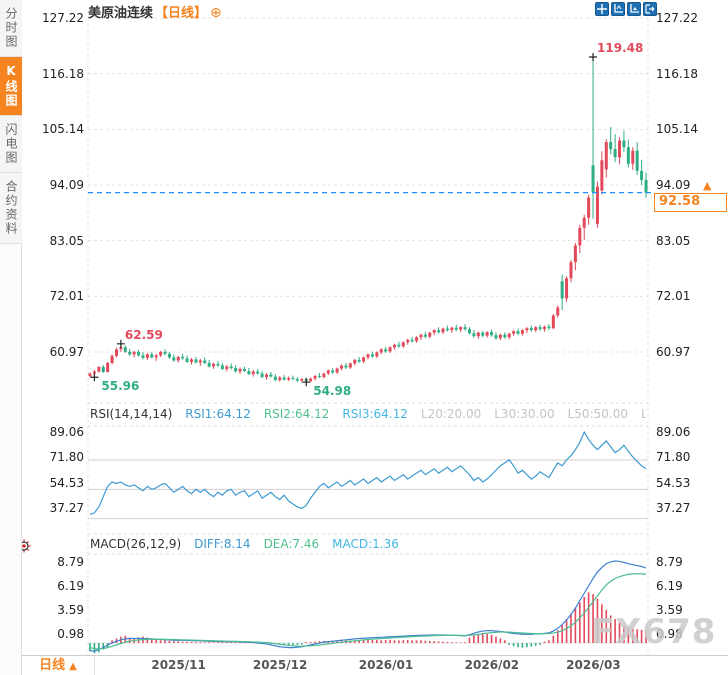 This screenshot has width=728, height=675. I want to click on timeframe-selector: 日线 ▲, so click(58, 665).